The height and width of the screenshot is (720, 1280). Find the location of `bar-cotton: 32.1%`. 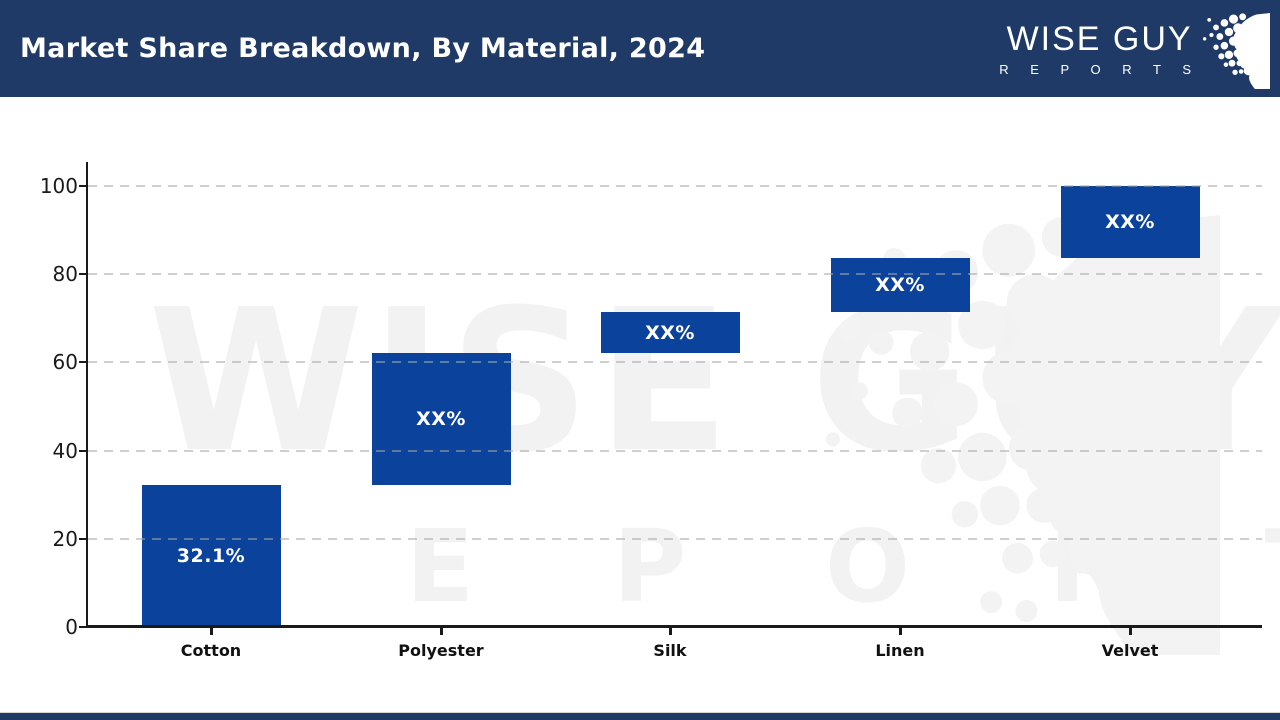

bar-cotton: 32.1% is located at coordinates (211, 556).